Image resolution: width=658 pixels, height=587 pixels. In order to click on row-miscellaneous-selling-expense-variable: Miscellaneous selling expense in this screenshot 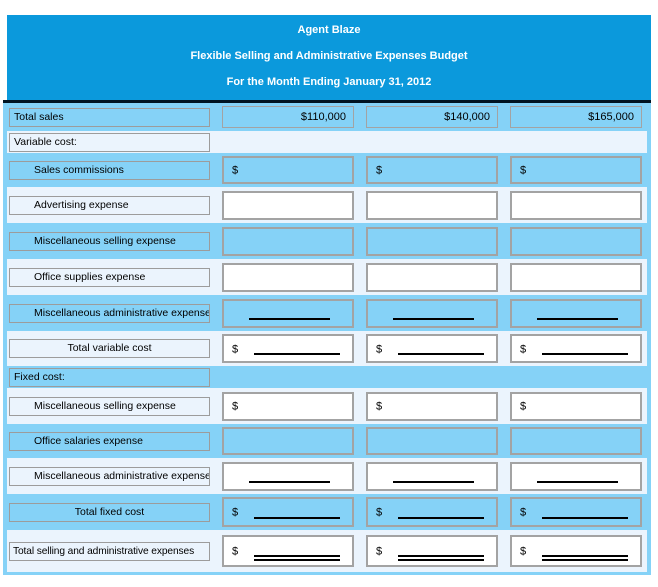, I will do `click(327, 241)`.